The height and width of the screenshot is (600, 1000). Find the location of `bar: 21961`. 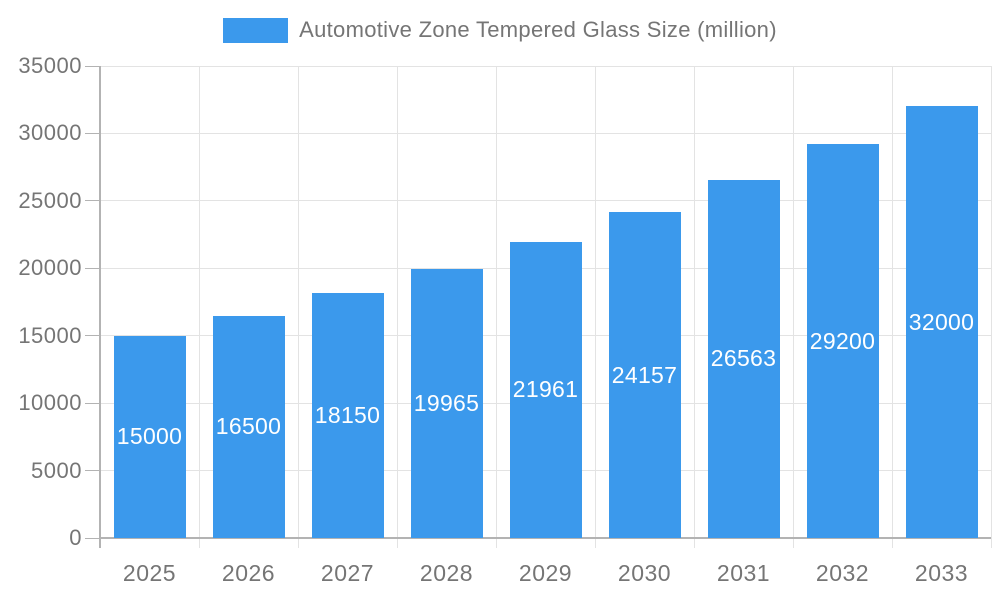

bar: 21961 is located at coordinates (545, 389).